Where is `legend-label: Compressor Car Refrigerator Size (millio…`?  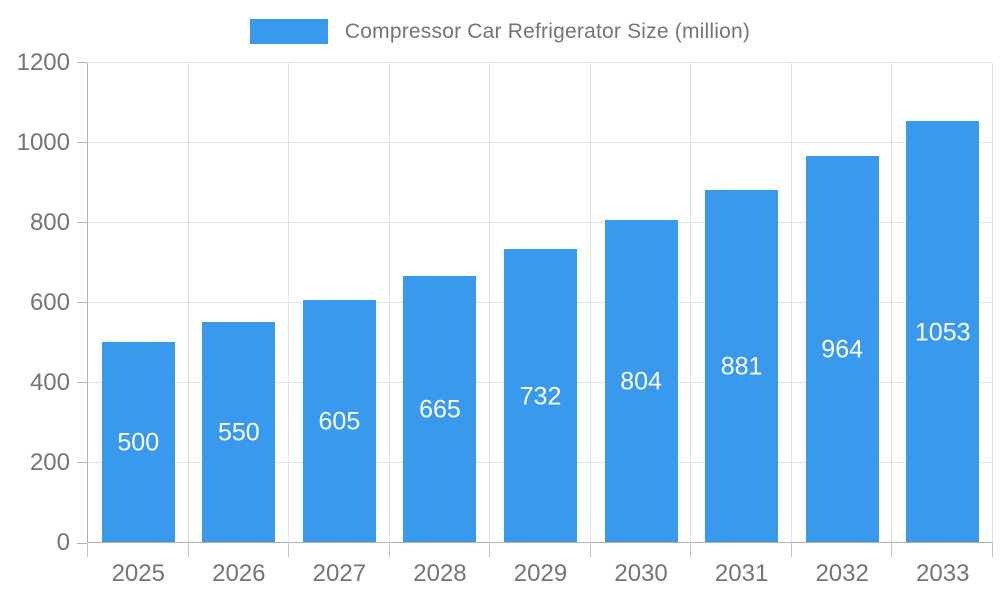
legend-label: Compressor Car Refrigerator Size (millio… is located at coordinates (547, 31).